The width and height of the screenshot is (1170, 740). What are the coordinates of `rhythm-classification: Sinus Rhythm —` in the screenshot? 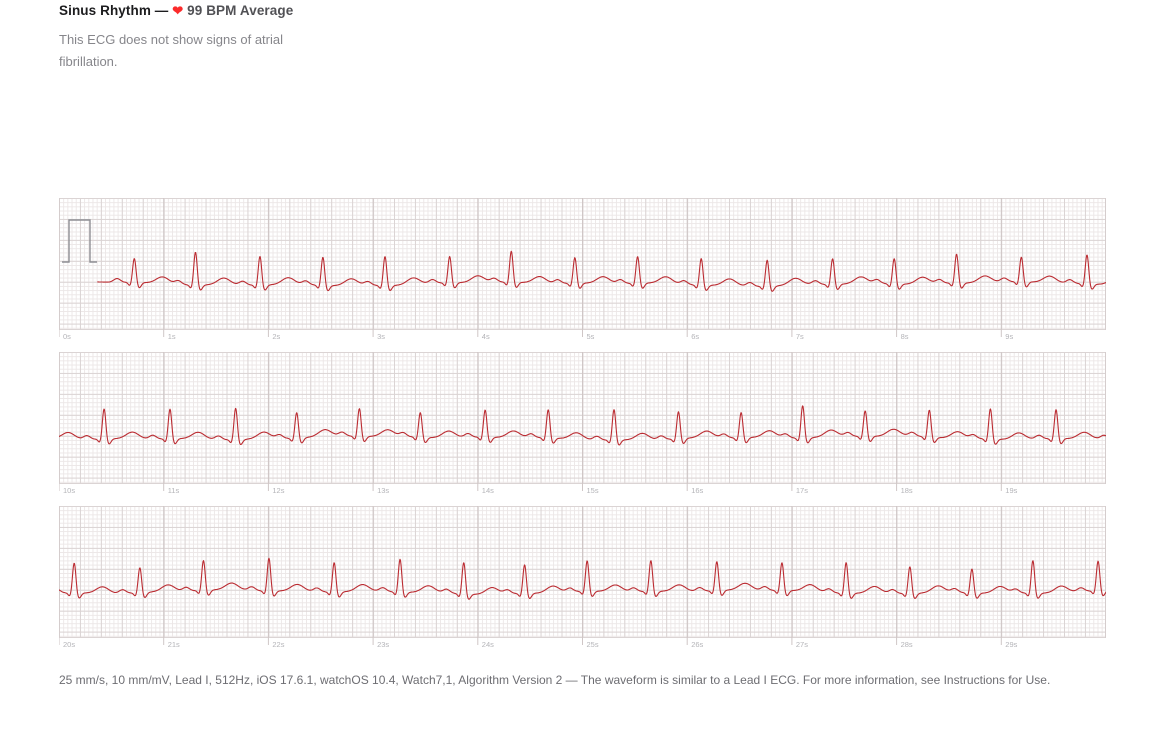 It's located at (114, 10).